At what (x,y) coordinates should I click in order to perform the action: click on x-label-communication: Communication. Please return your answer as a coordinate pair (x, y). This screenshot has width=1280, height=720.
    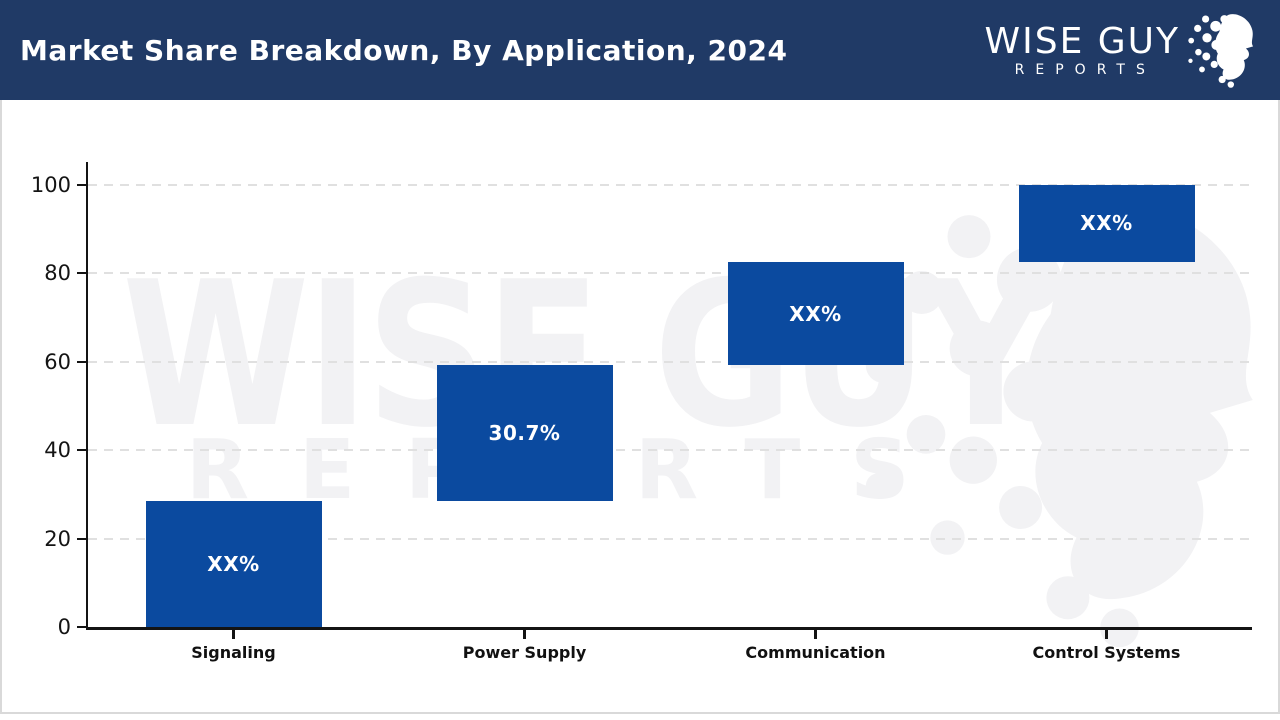
    Looking at the image, I should click on (815, 652).